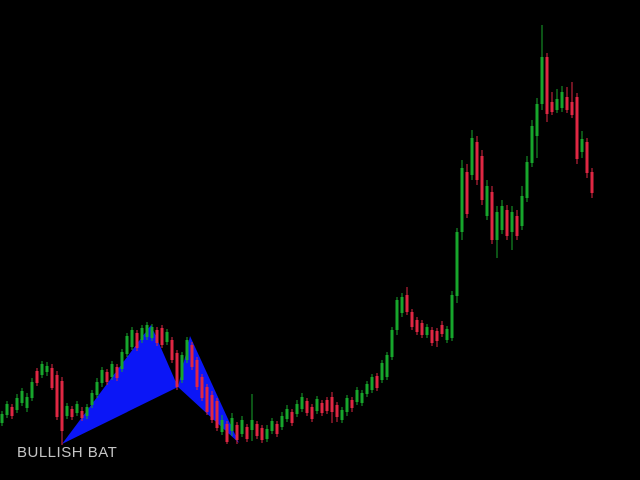 This screenshot has height=480, width=640. Describe the element at coordinates (252, 417) in the screenshot. I see `candle-wick` at that location.